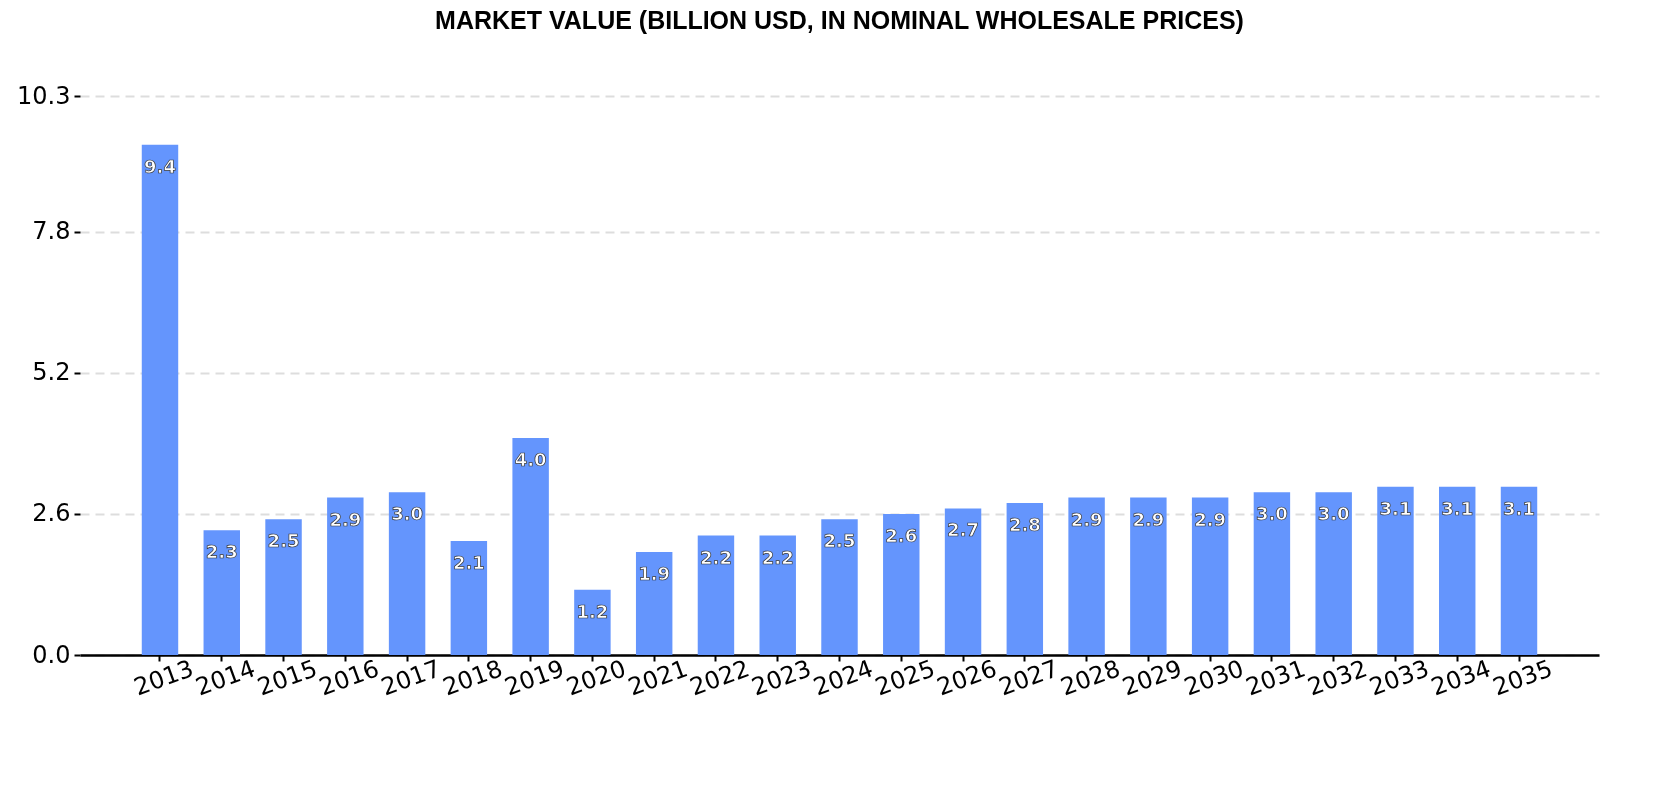  Describe the element at coordinates (44, 95) in the screenshot. I see `y-tick-label: 10.3` at that location.